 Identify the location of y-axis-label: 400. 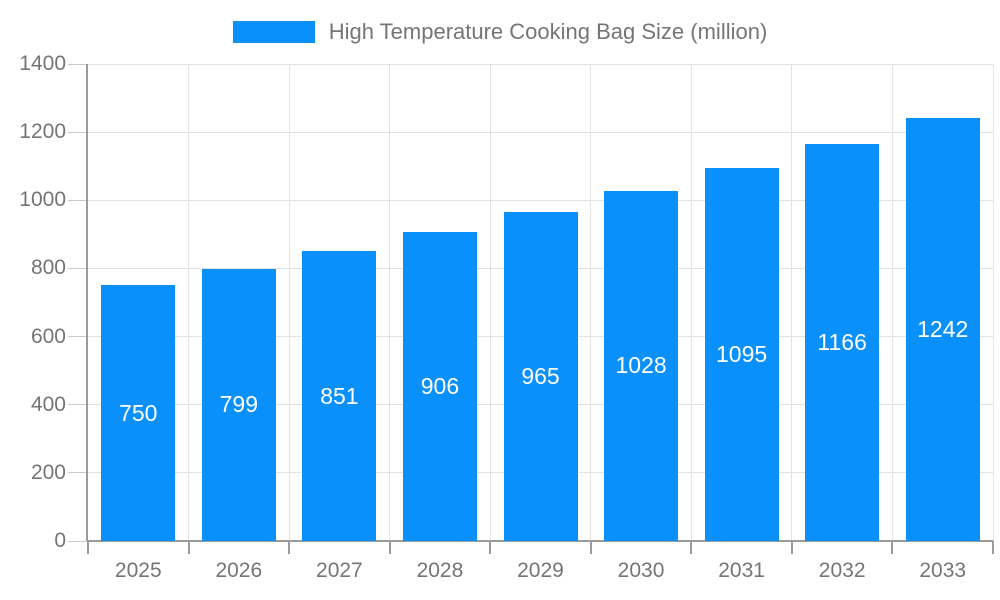
(48, 404).